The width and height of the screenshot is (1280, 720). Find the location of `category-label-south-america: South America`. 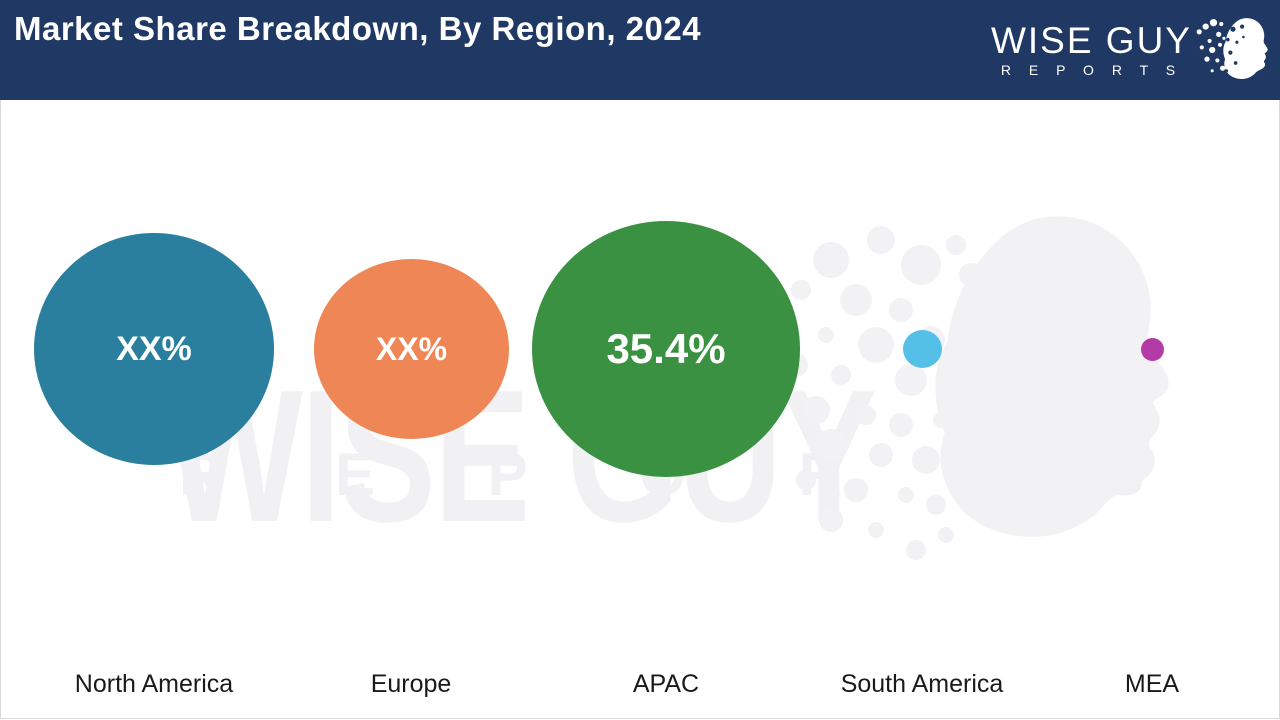

category-label-south-america: South America is located at coordinates (922, 684).